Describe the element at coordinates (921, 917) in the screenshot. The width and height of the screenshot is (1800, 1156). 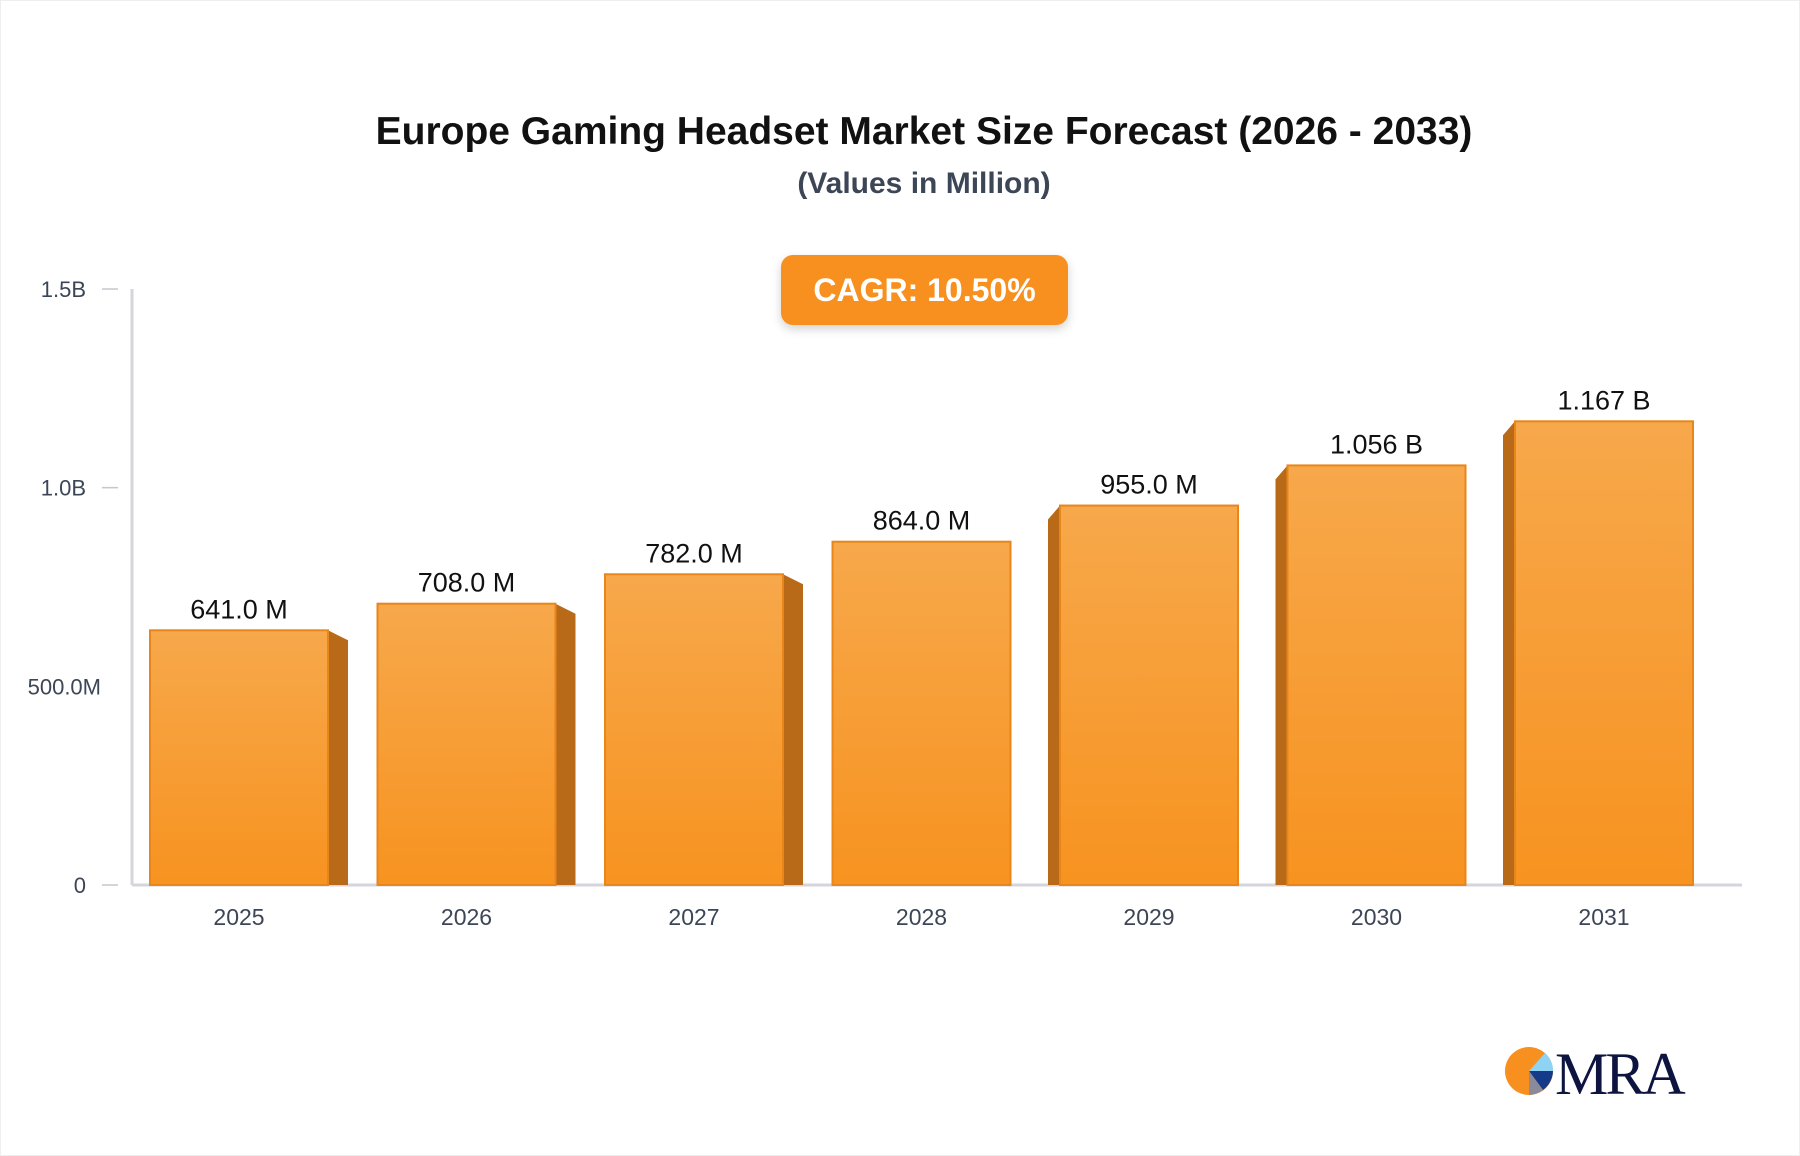
I see `x-tick-label: 2028` at that location.